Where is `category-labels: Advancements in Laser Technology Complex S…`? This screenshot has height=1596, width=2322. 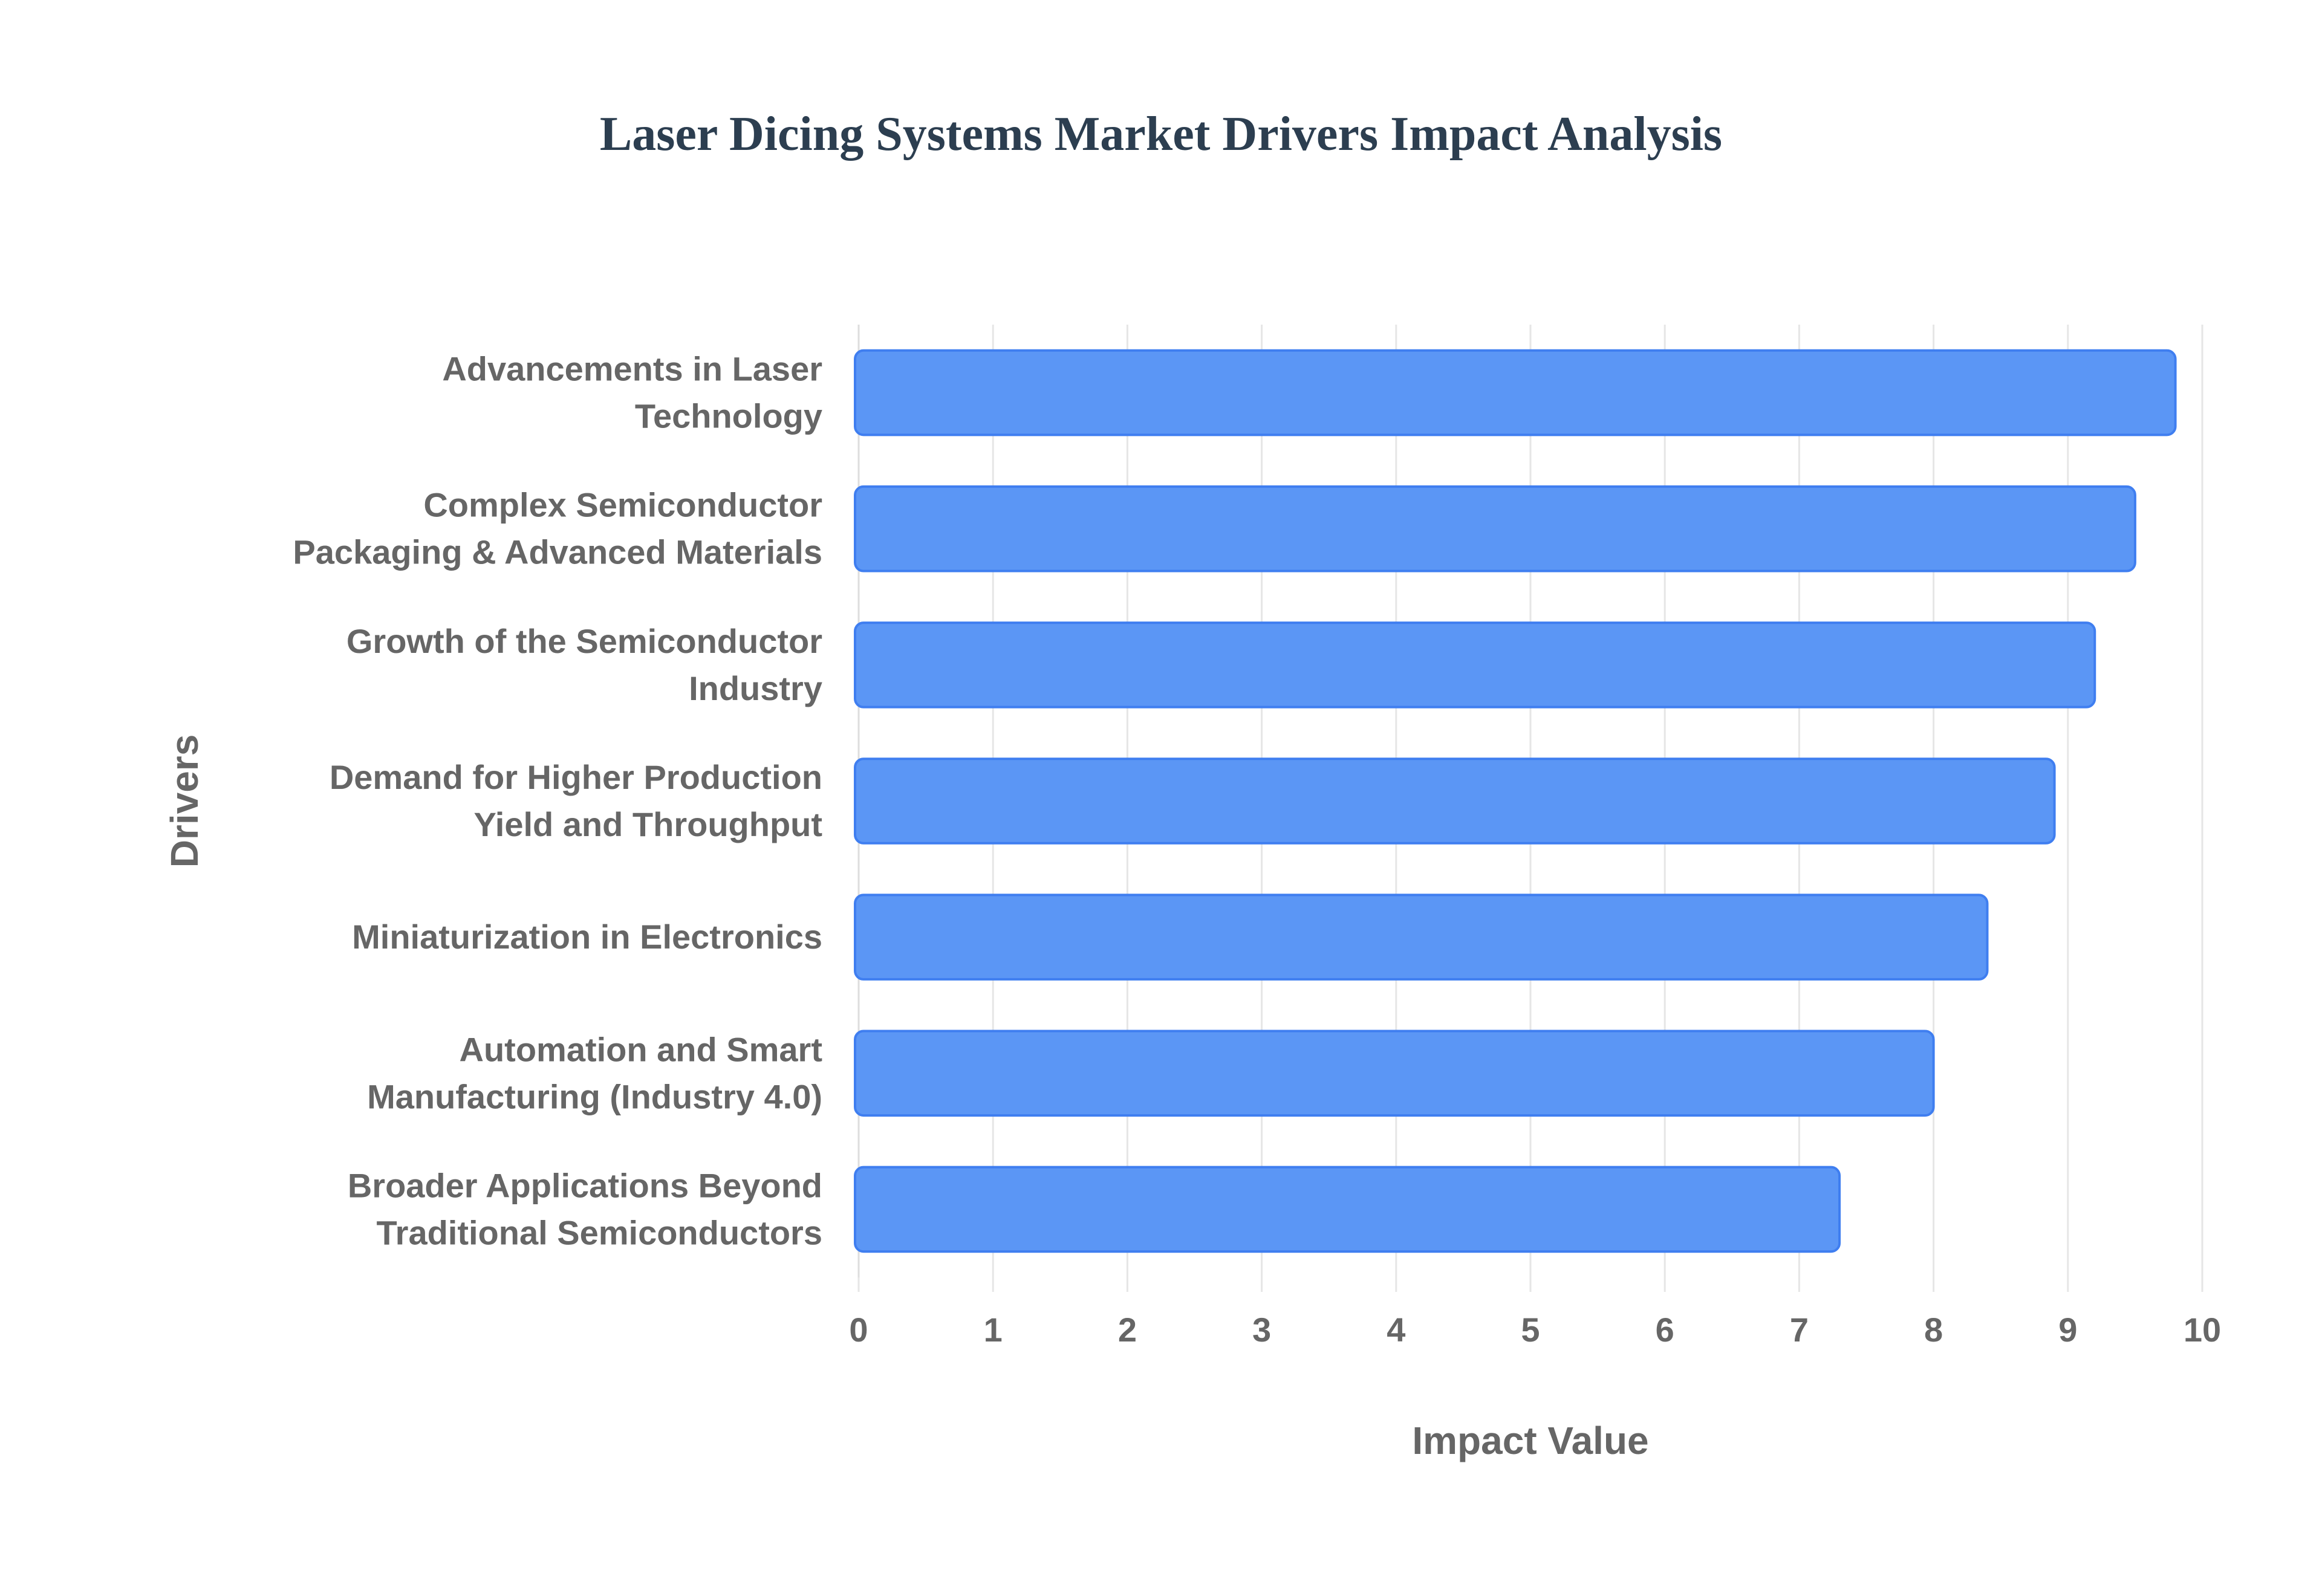
category-labels: Advancements in Laser Technology Complex S… is located at coordinates (557, 801).